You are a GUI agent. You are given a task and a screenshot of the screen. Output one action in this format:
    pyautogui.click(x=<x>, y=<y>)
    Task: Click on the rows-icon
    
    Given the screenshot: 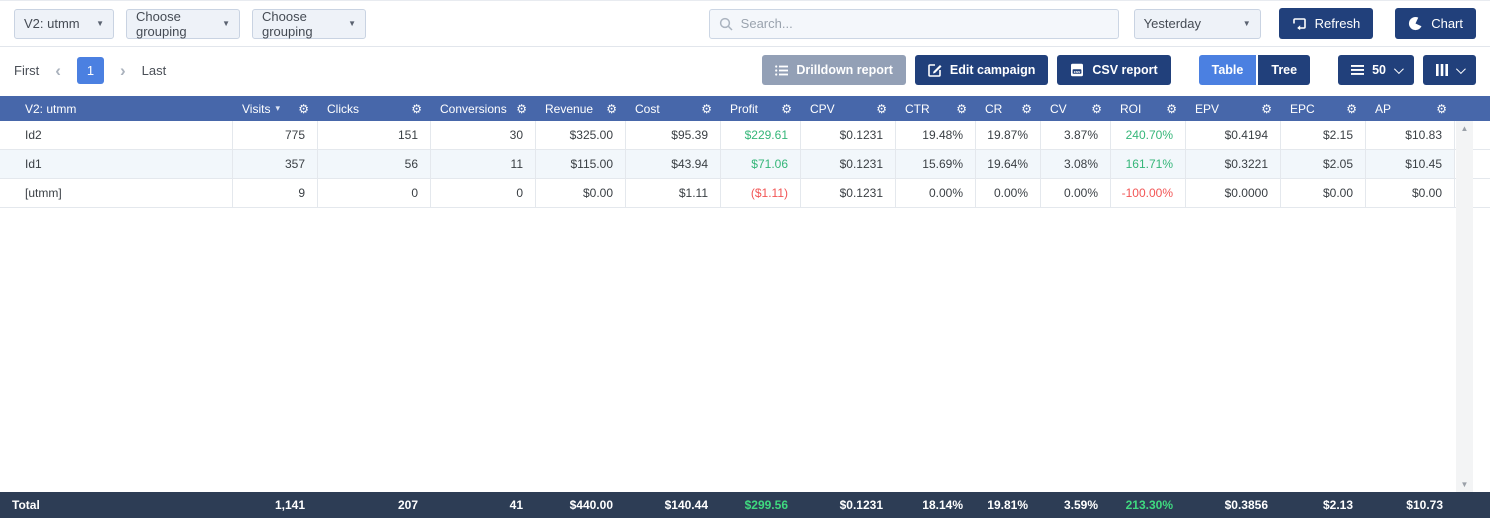 What is the action you would take?
    pyautogui.click(x=1358, y=70)
    